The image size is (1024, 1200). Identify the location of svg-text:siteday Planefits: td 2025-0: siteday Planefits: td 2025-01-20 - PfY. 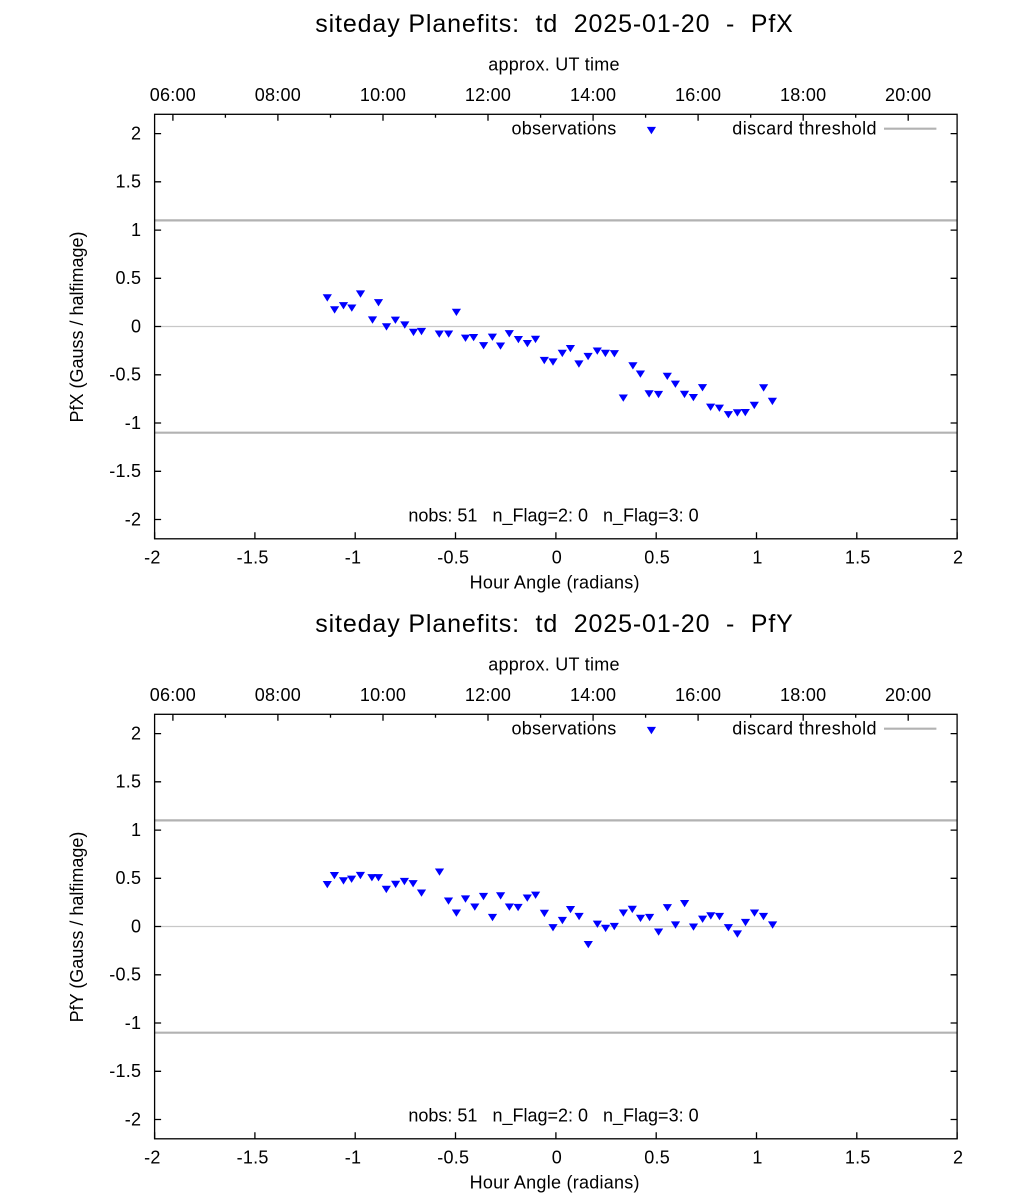
(554, 624).